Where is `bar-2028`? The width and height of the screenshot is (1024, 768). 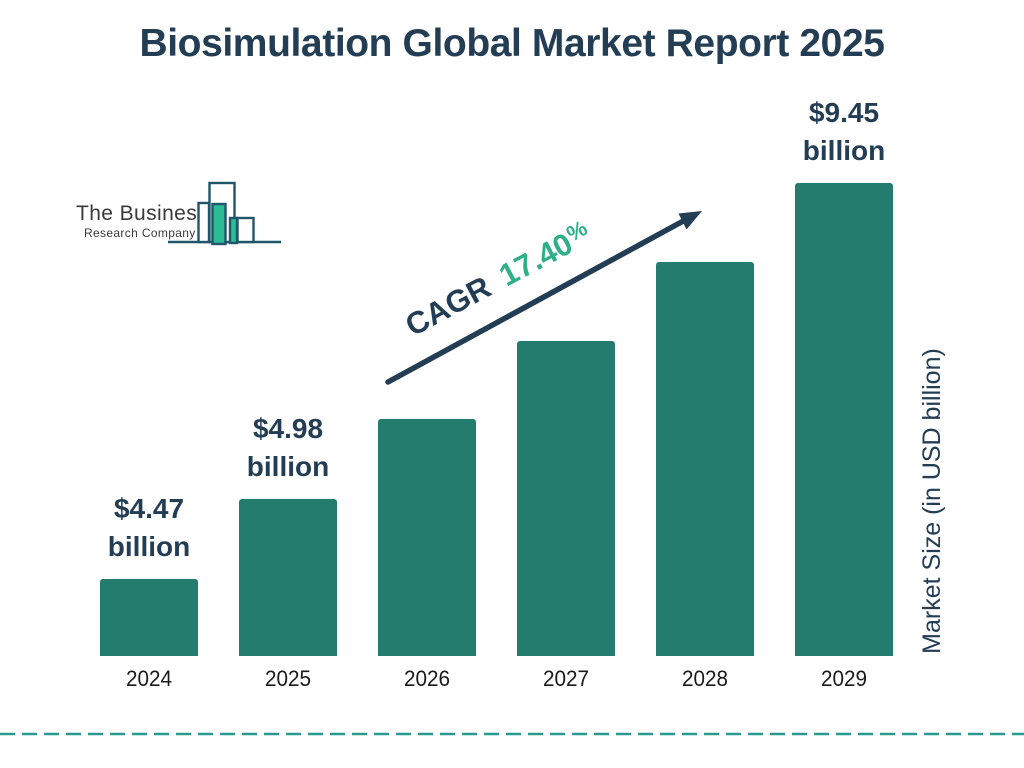
bar-2028 is located at coordinates (705, 459).